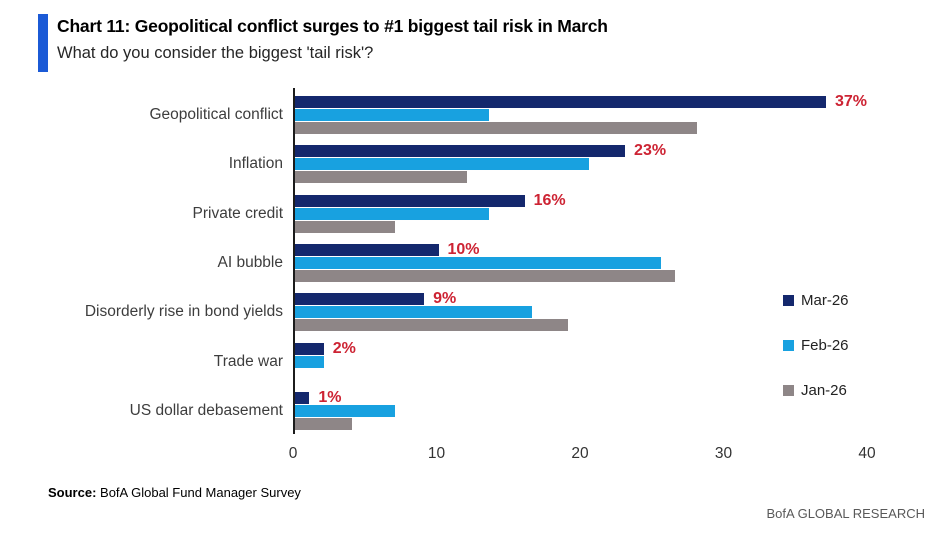 Image resolution: width=934 pixels, height=540 pixels. I want to click on x-tick-label: 10, so click(436, 453).